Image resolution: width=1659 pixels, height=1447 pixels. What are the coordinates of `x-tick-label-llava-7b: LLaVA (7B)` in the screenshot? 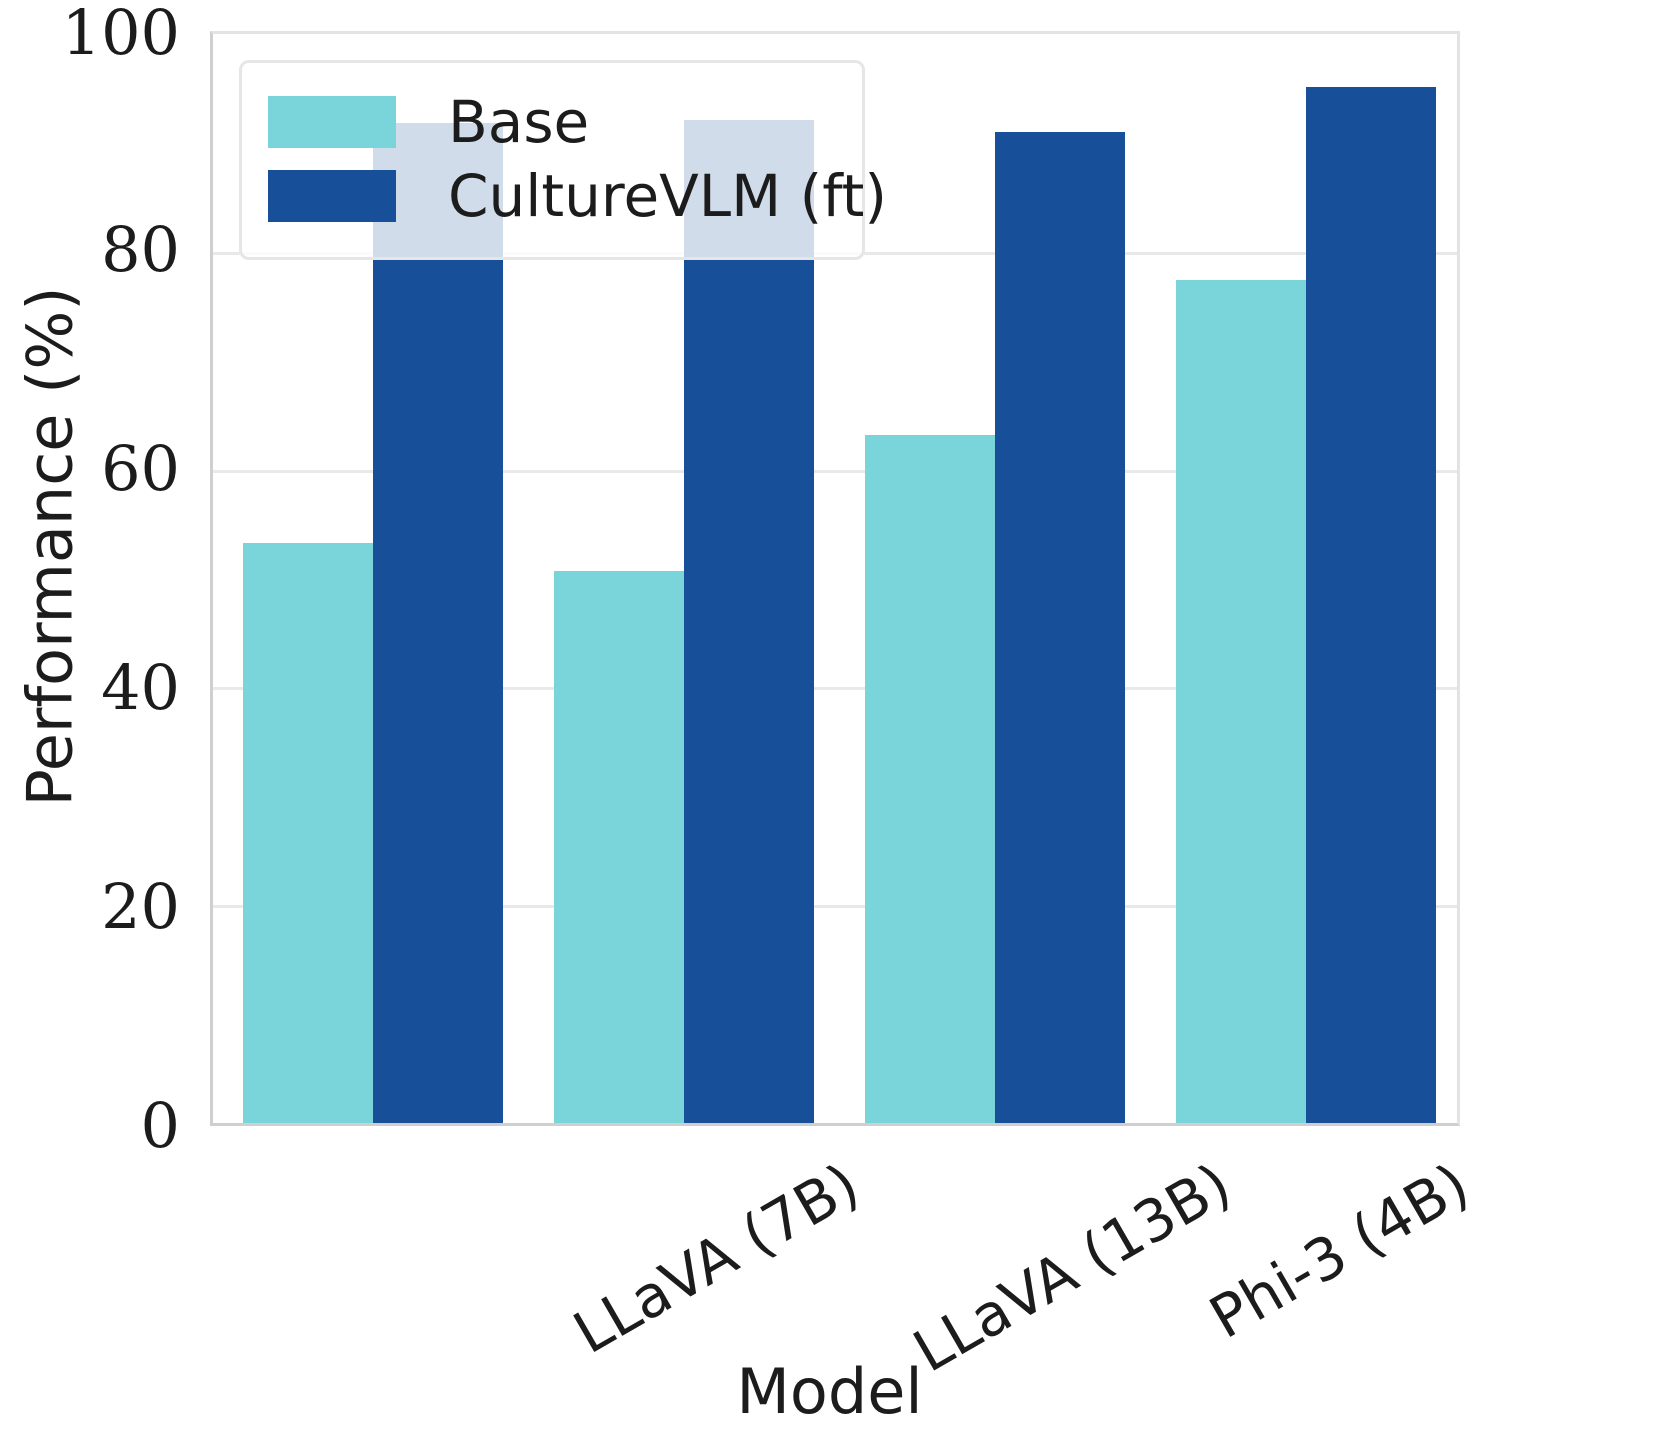 It's located at (716, 1258).